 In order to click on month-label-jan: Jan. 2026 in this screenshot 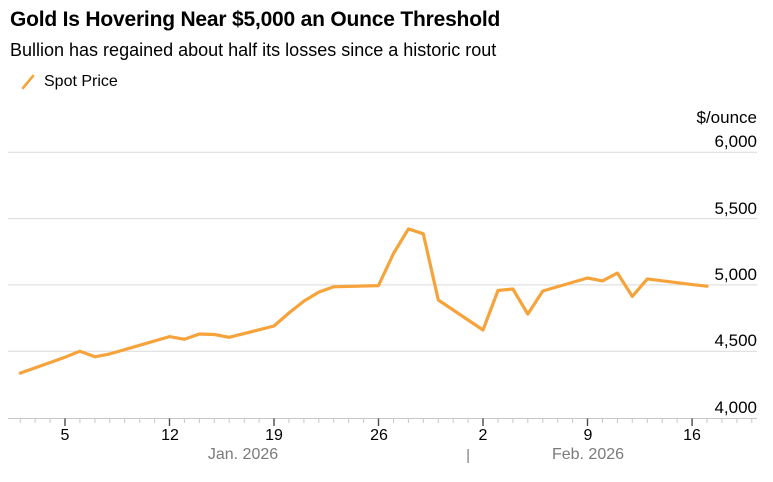, I will do `click(243, 454)`.